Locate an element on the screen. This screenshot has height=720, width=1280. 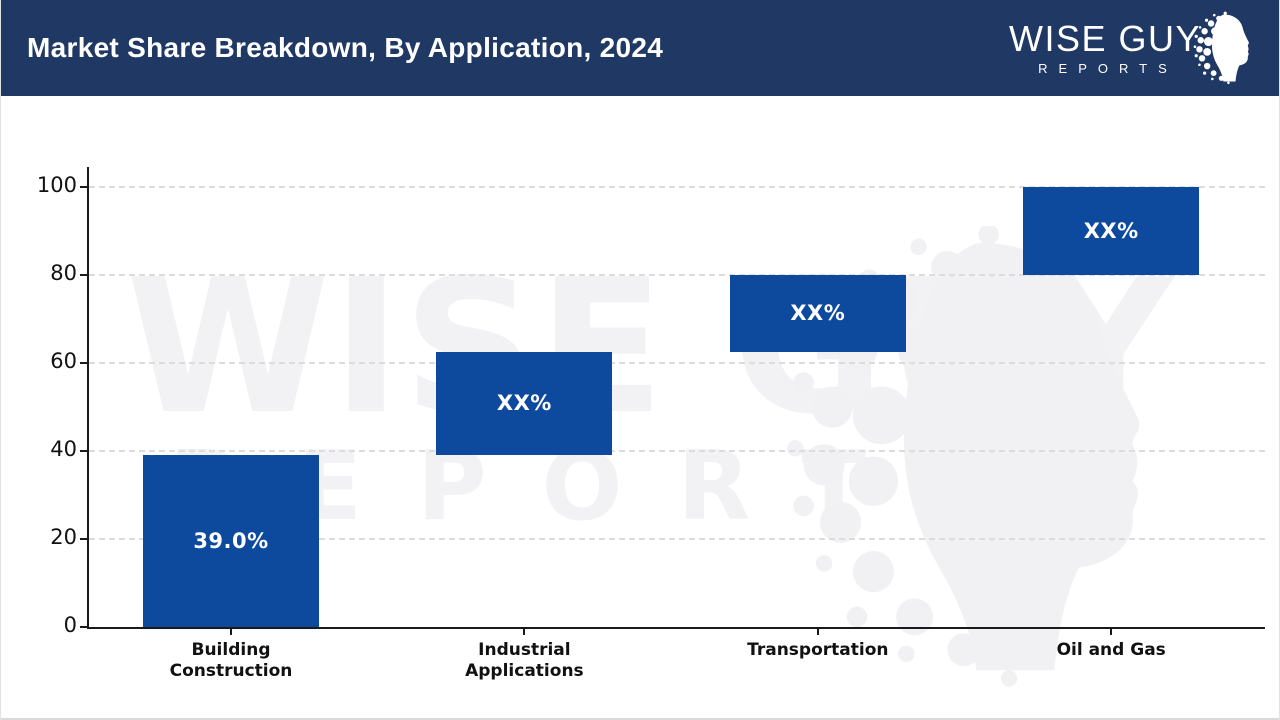
brand-logo-text: WISE GUY REPORTS is located at coordinates (1104, 46).